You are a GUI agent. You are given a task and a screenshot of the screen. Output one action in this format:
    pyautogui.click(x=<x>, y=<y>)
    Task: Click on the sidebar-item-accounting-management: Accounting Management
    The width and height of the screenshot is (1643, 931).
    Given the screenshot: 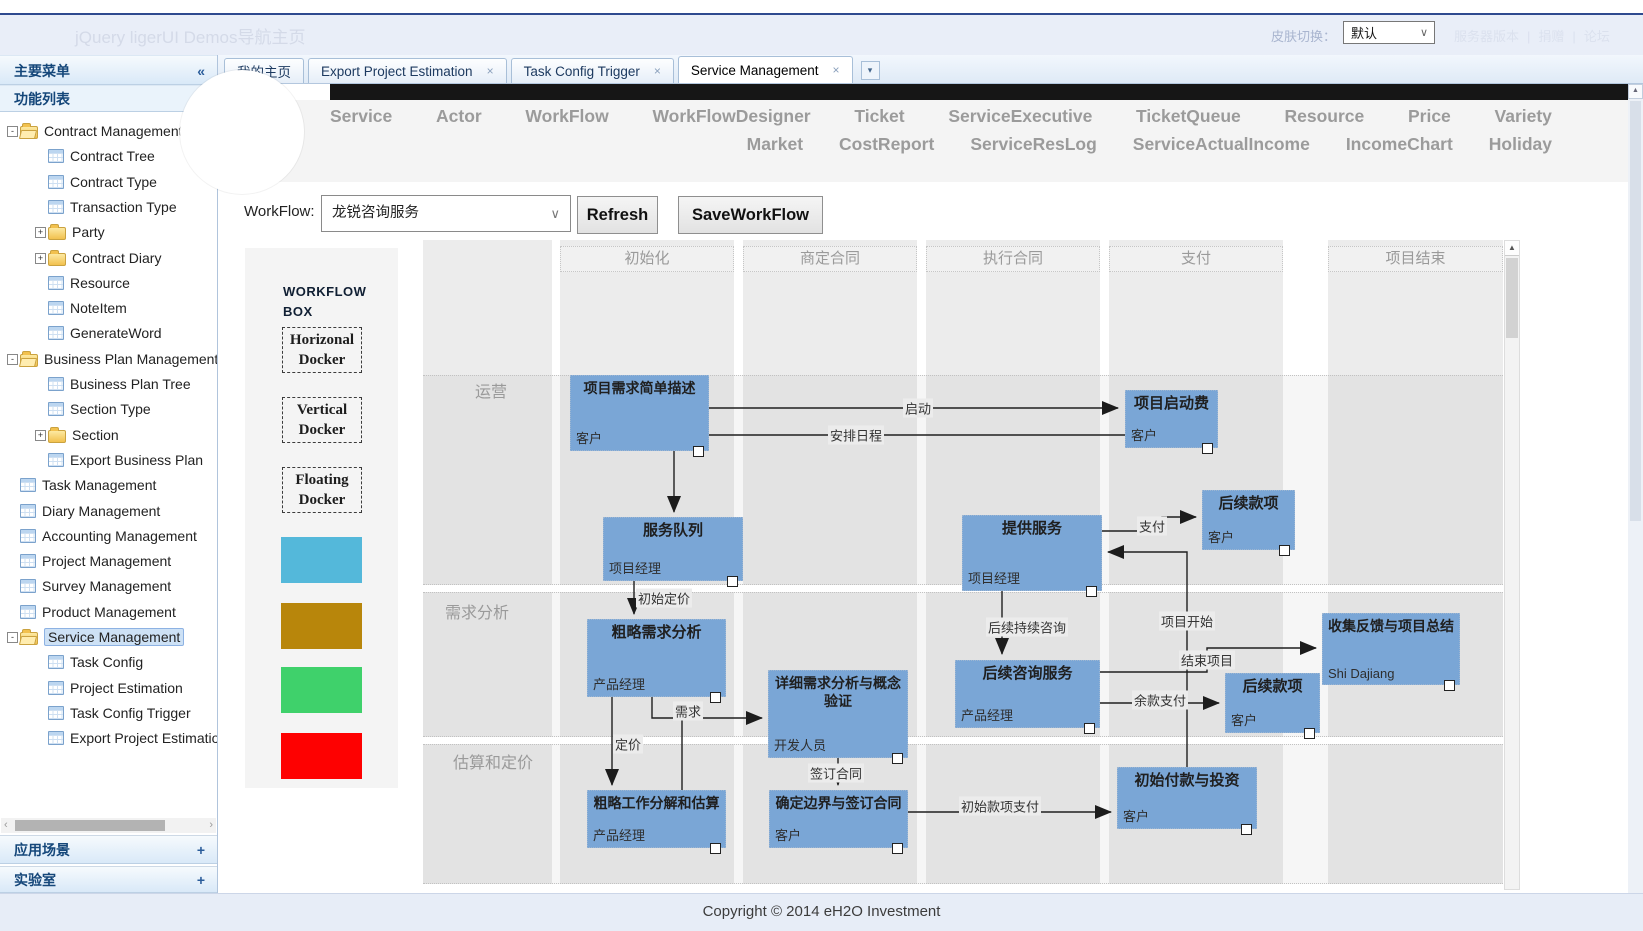 What is the action you would take?
    pyautogui.click(x=101, y=536)
    